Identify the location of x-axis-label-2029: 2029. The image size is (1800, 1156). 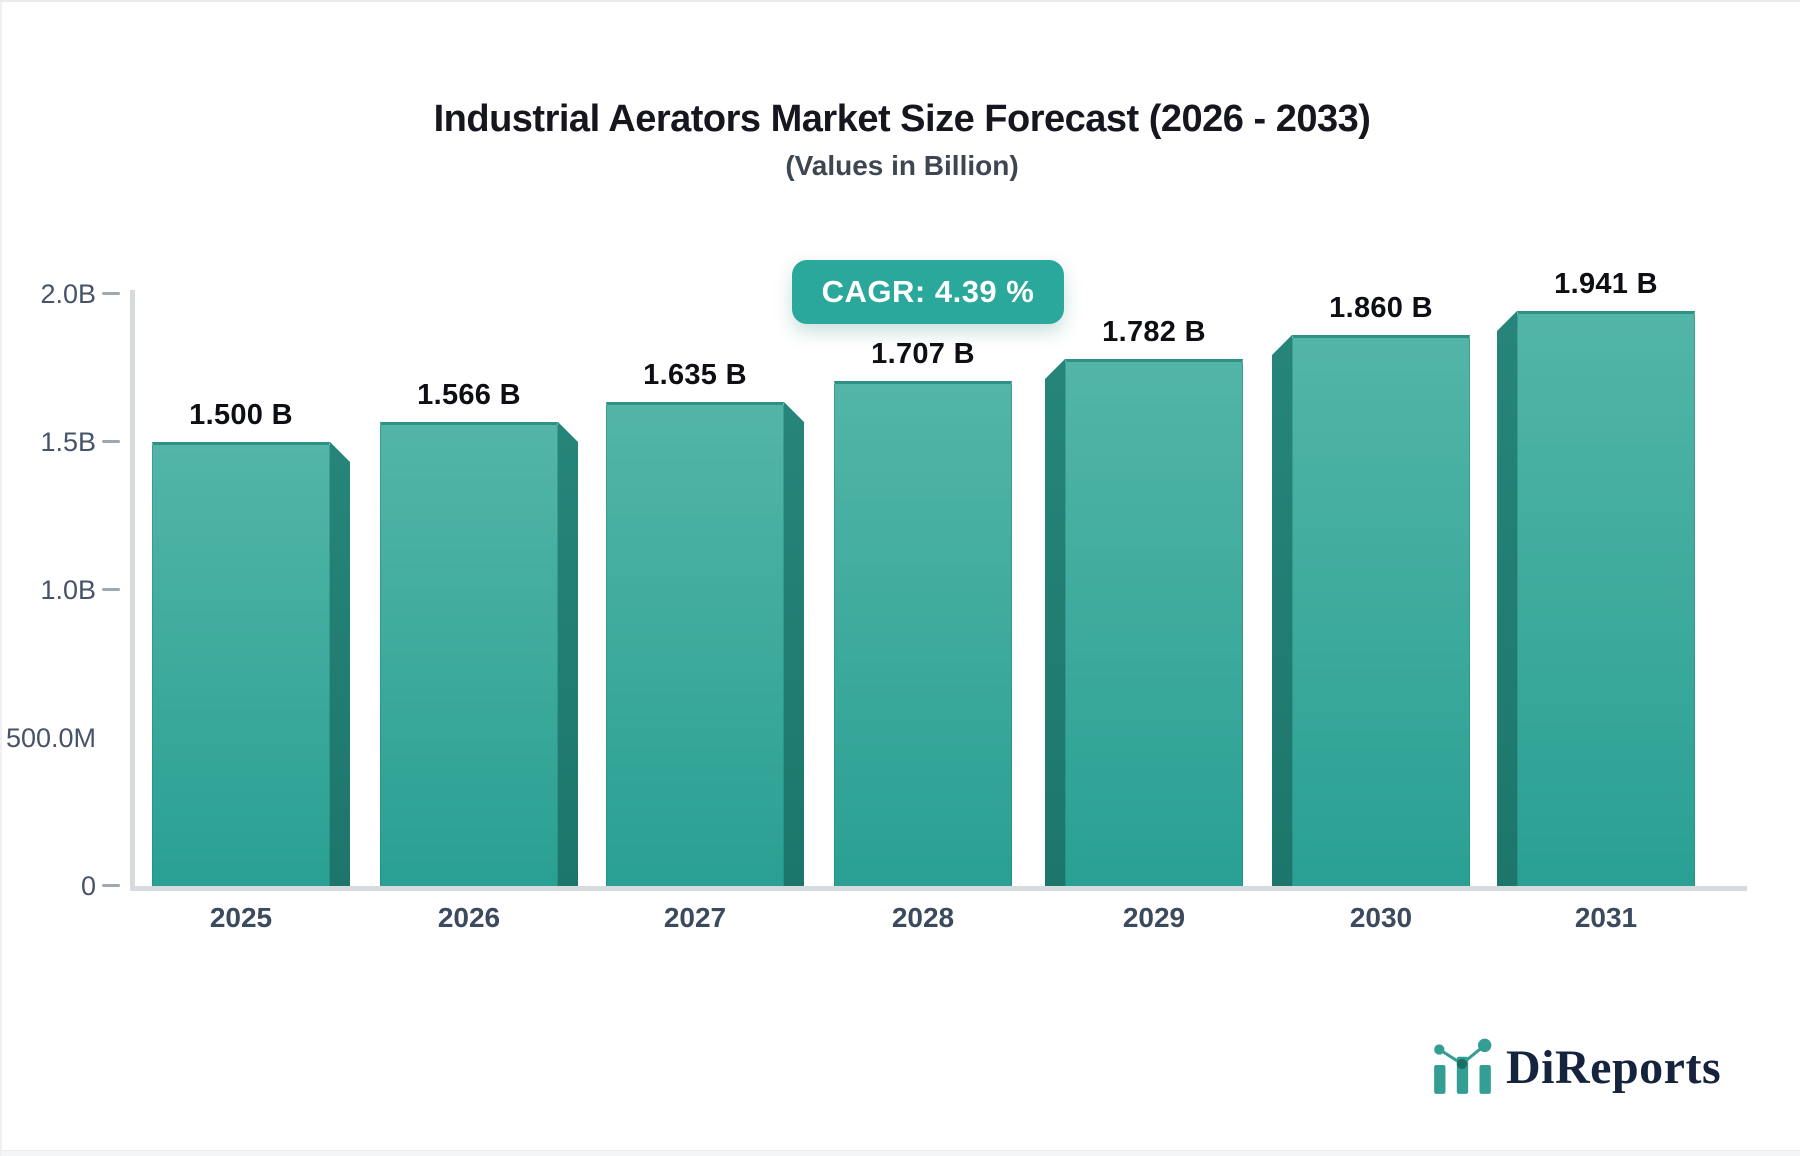
(1154, 917).